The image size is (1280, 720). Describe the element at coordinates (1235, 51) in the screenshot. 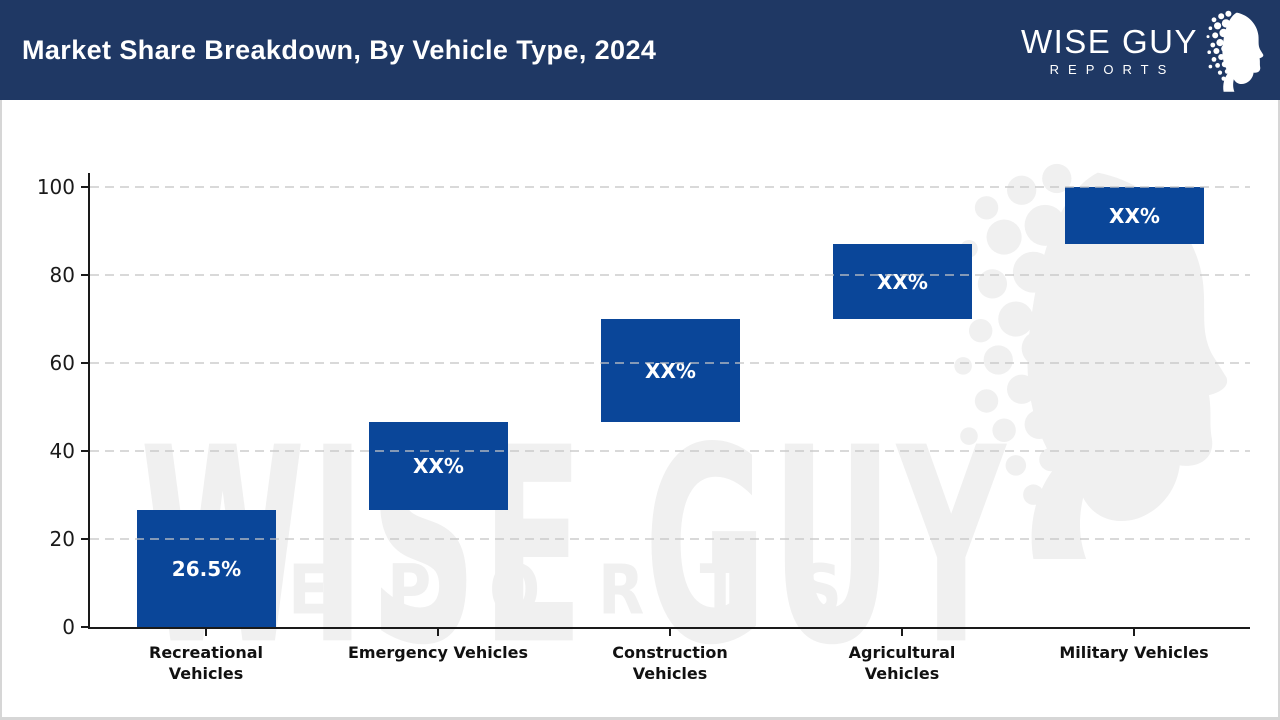

I see `logo-face-icon` at that location.